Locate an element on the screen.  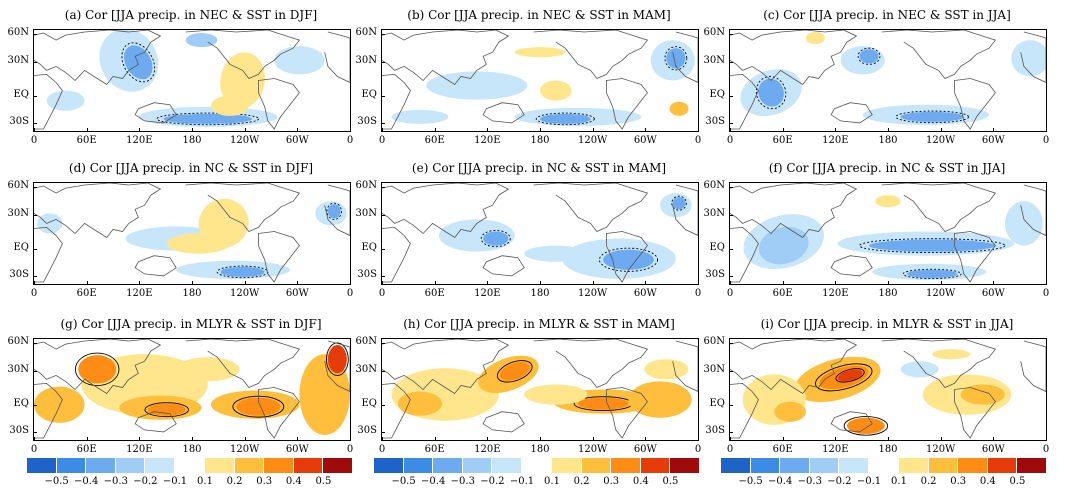
colorbar-label: 0.3 is located at coordinates (958, 481).